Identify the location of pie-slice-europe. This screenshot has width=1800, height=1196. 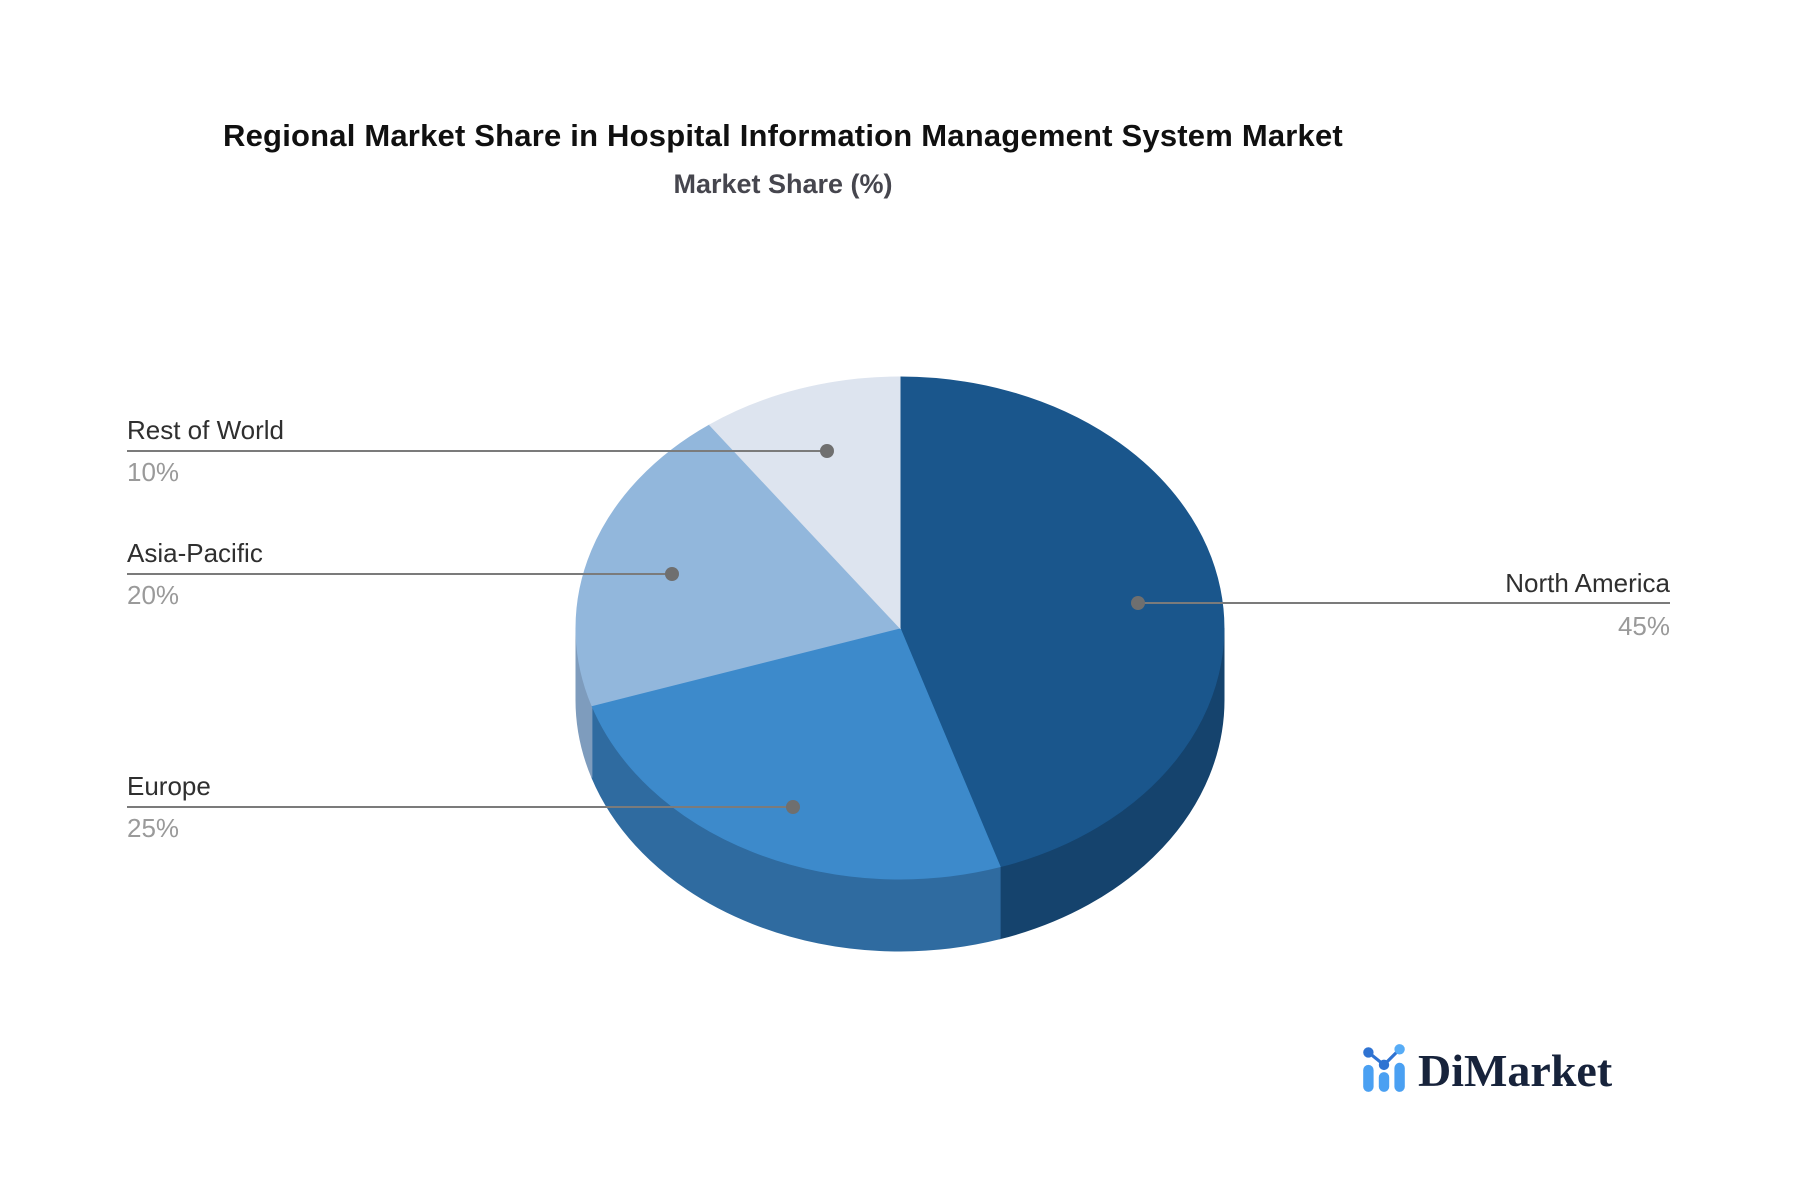
(796, 753).